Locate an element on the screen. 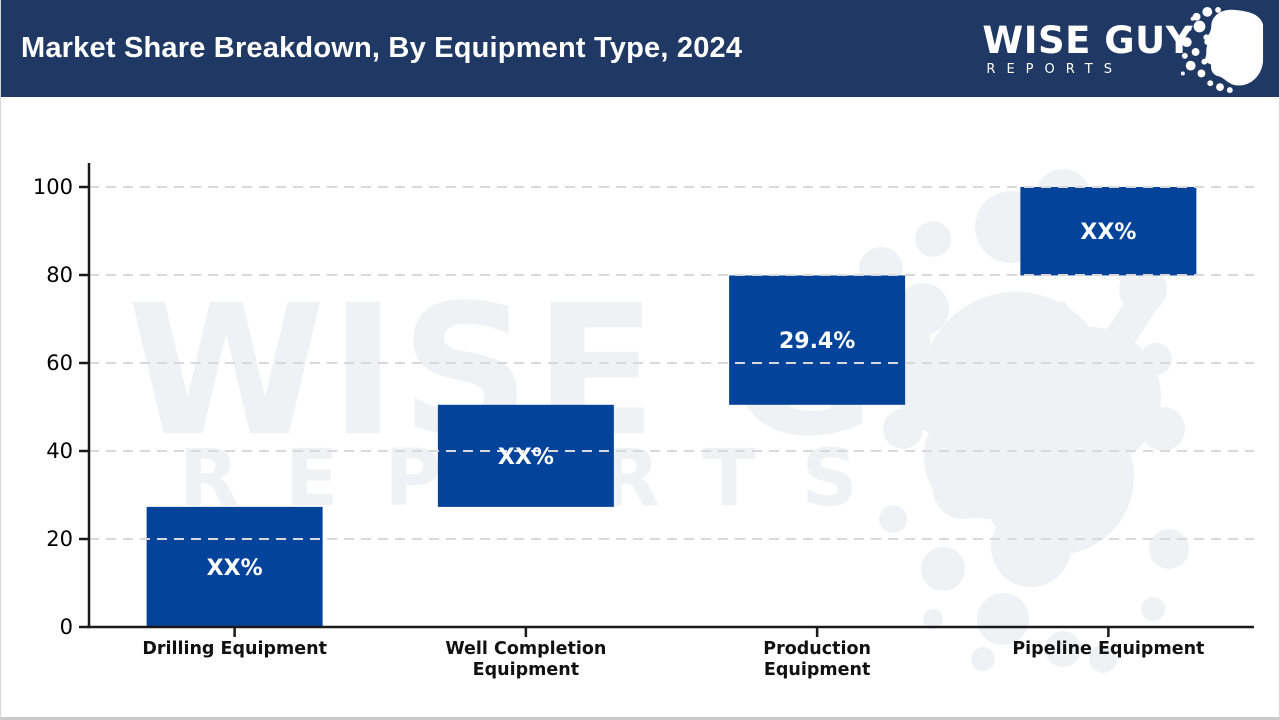 The image size is (1280, 720). category-label: Well Completion is located at coordinates (525, 649).